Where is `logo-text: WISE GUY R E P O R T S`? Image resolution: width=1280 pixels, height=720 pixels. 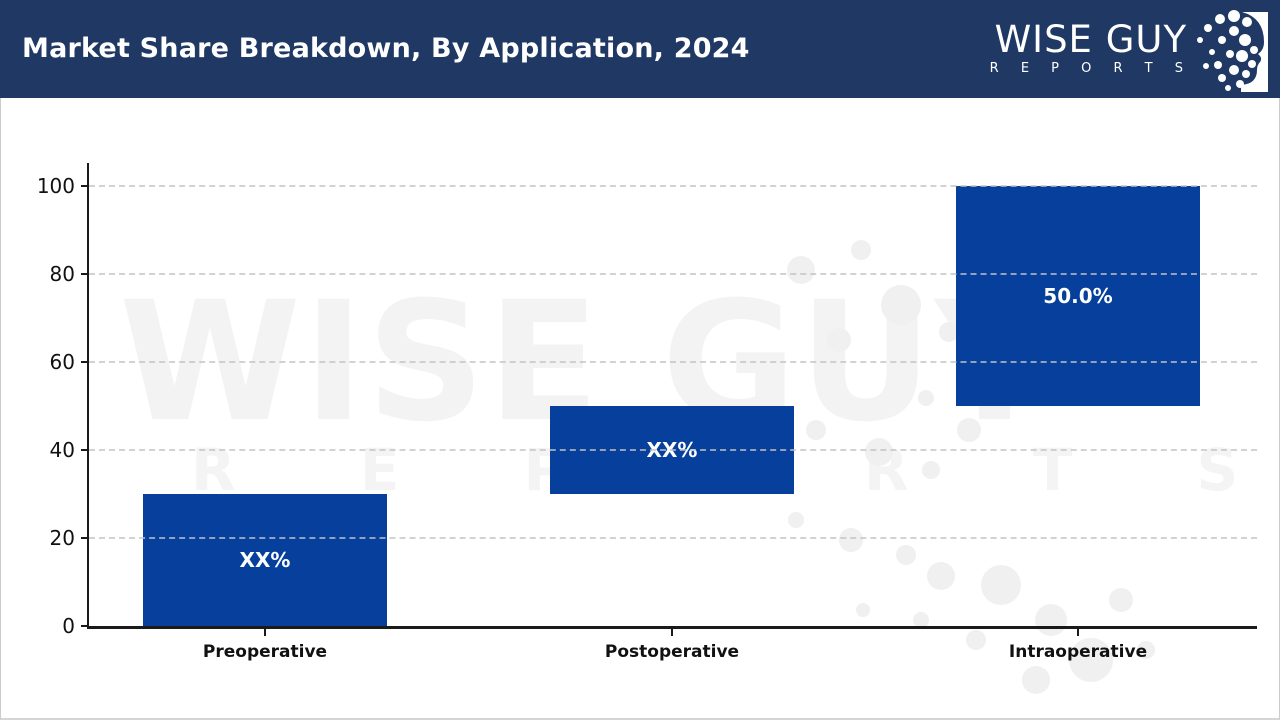
logo-text: WISE GUY R E P O R T S is located at coordinates (1091, 49).